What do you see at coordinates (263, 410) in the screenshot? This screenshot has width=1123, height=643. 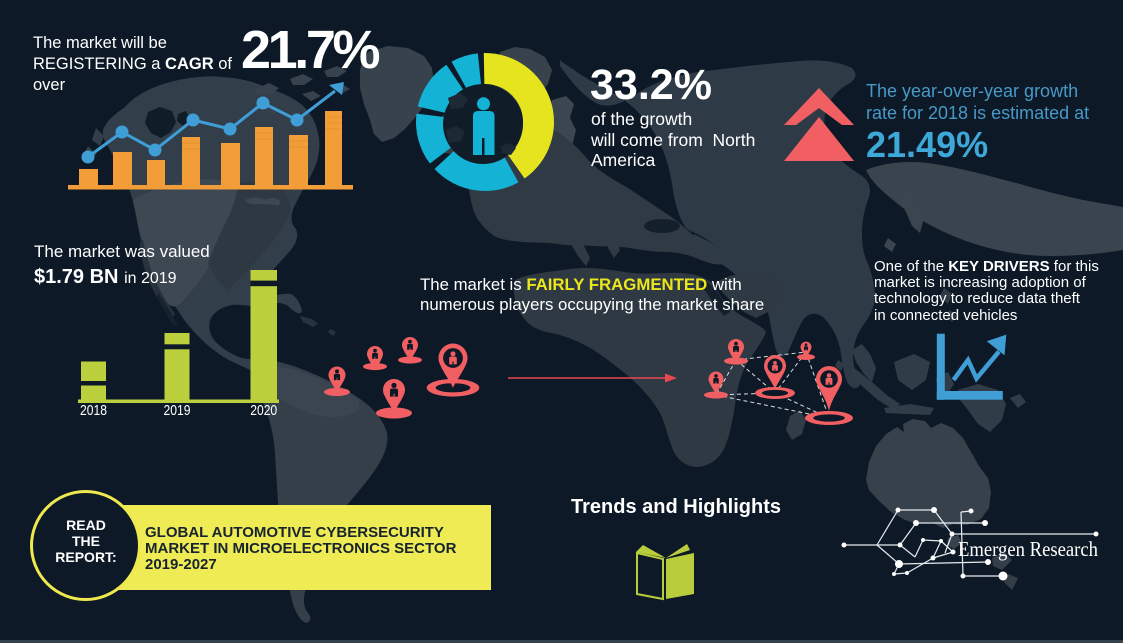 I see `svg-text: 2020` at bounding box center [263, 410].